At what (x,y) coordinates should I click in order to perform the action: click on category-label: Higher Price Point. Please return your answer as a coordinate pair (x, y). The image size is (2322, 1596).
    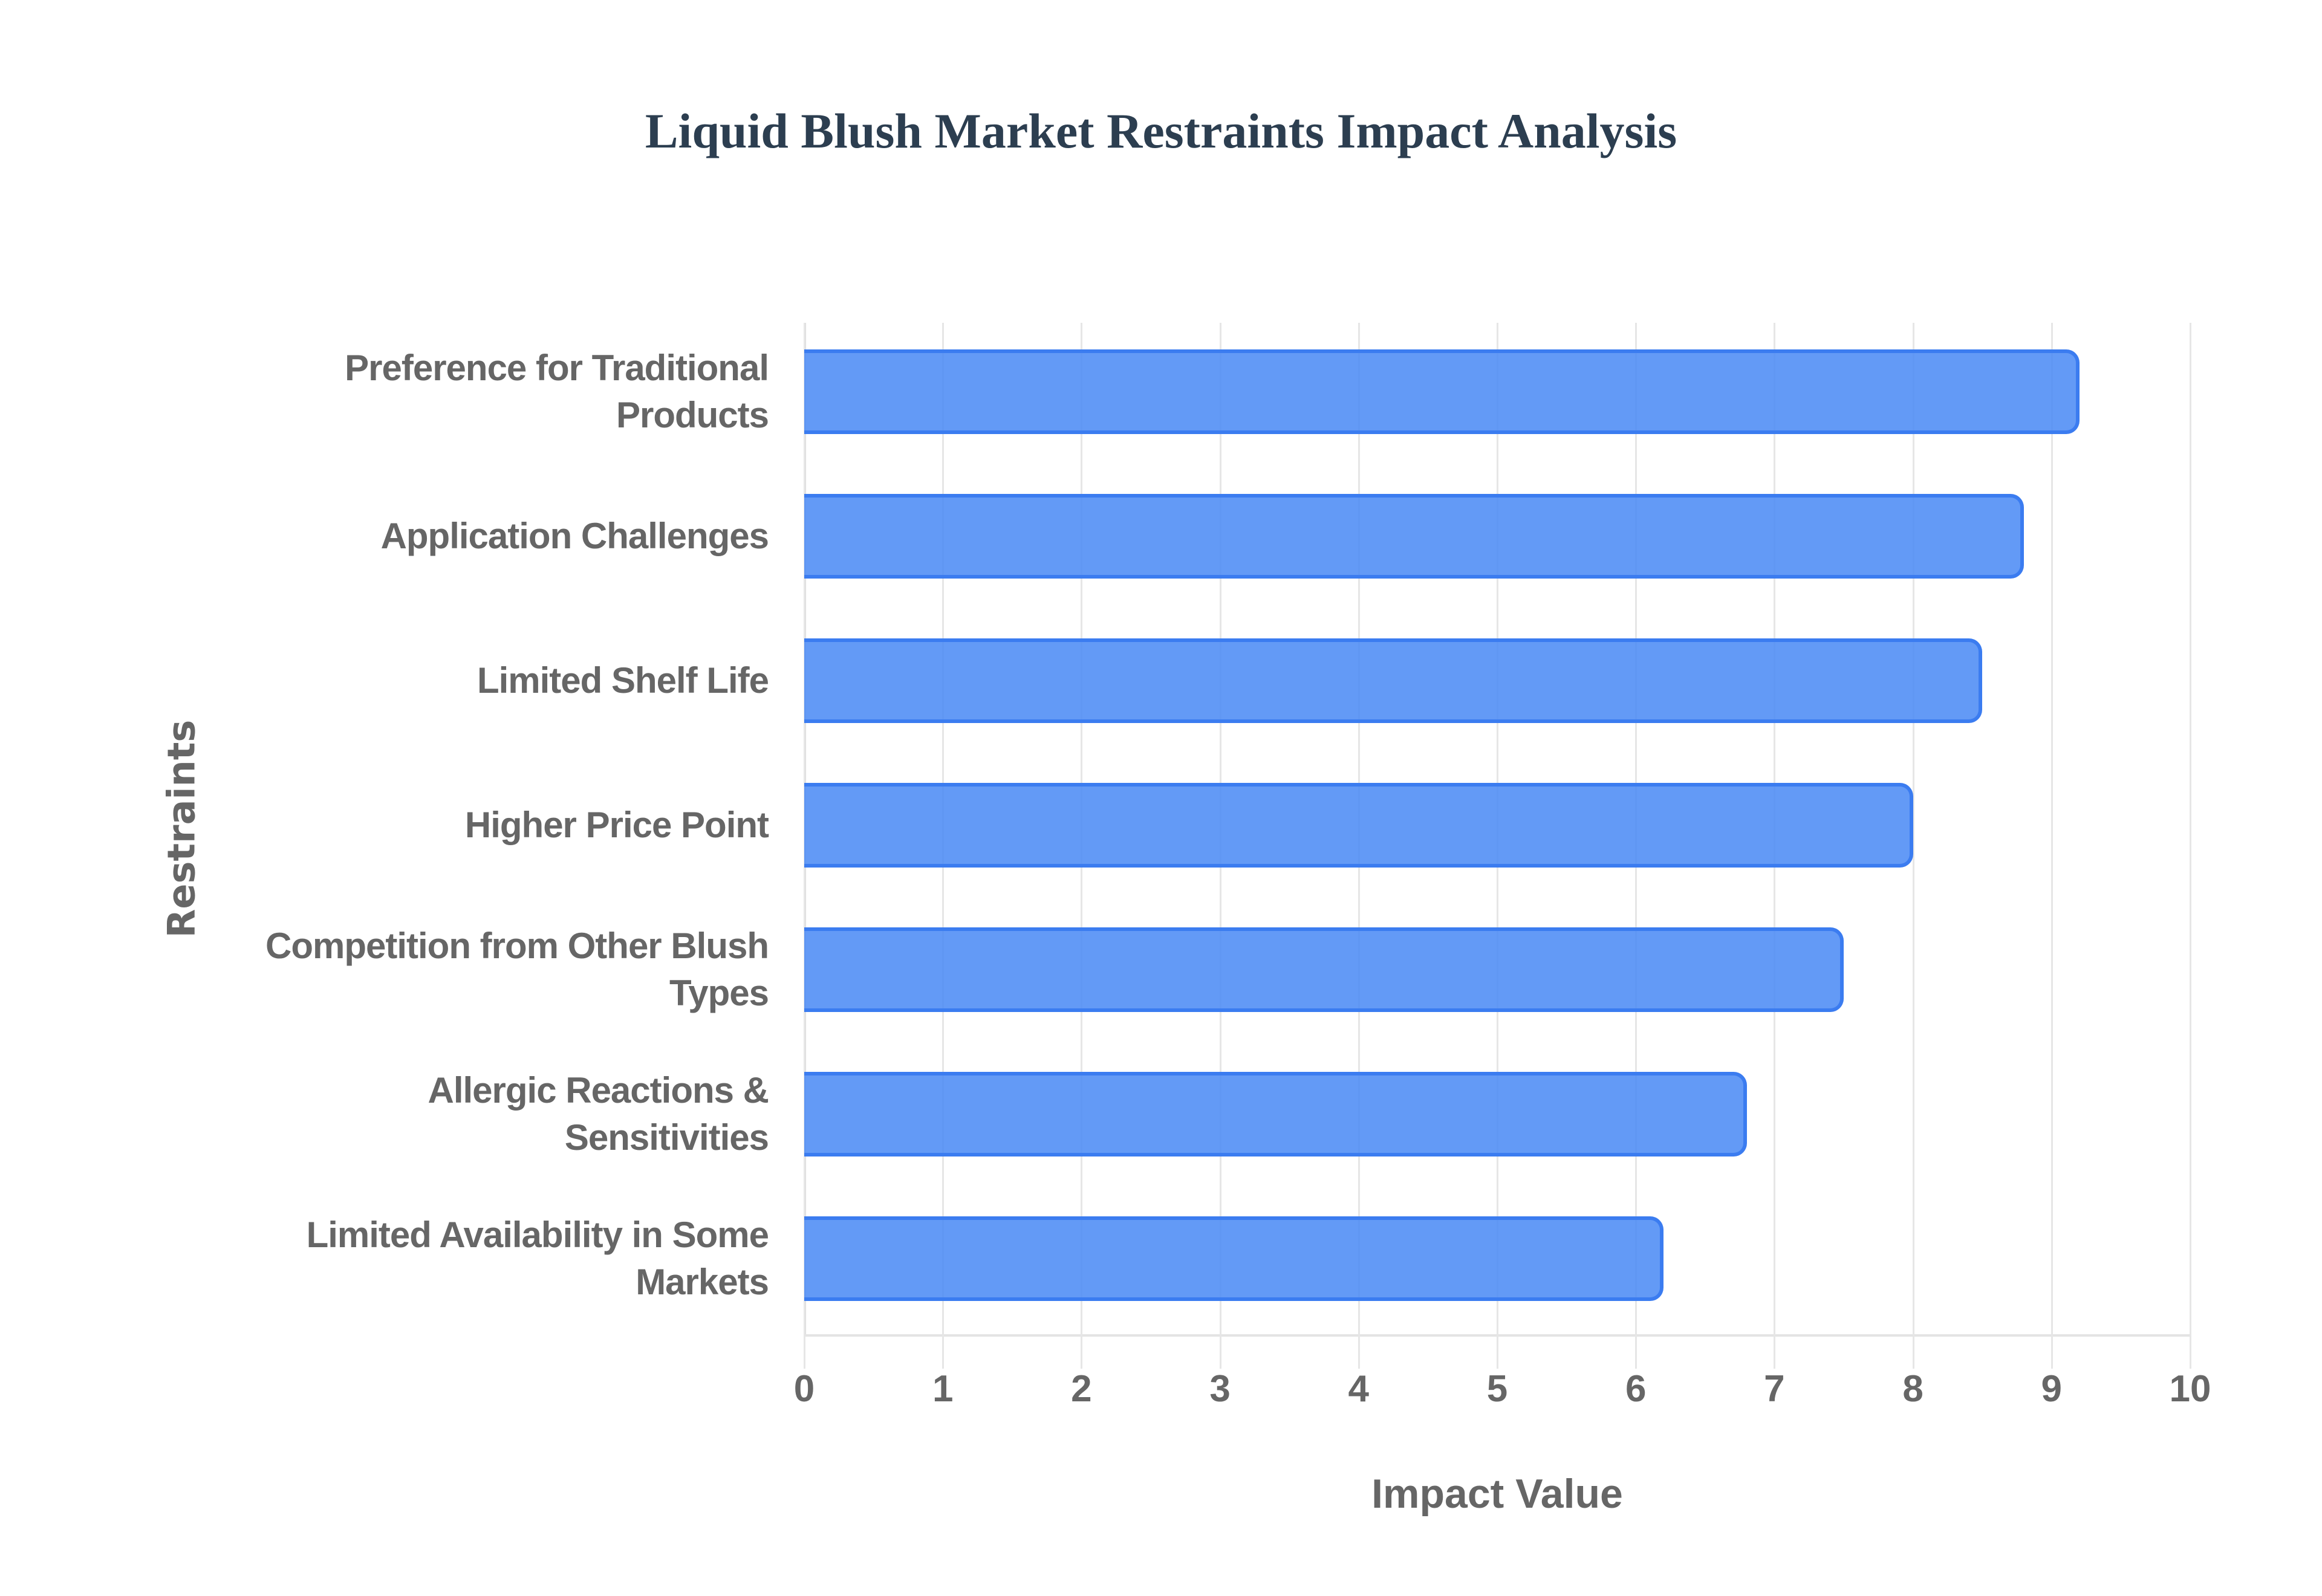
    Looking at the image, I should click on (467, 825).